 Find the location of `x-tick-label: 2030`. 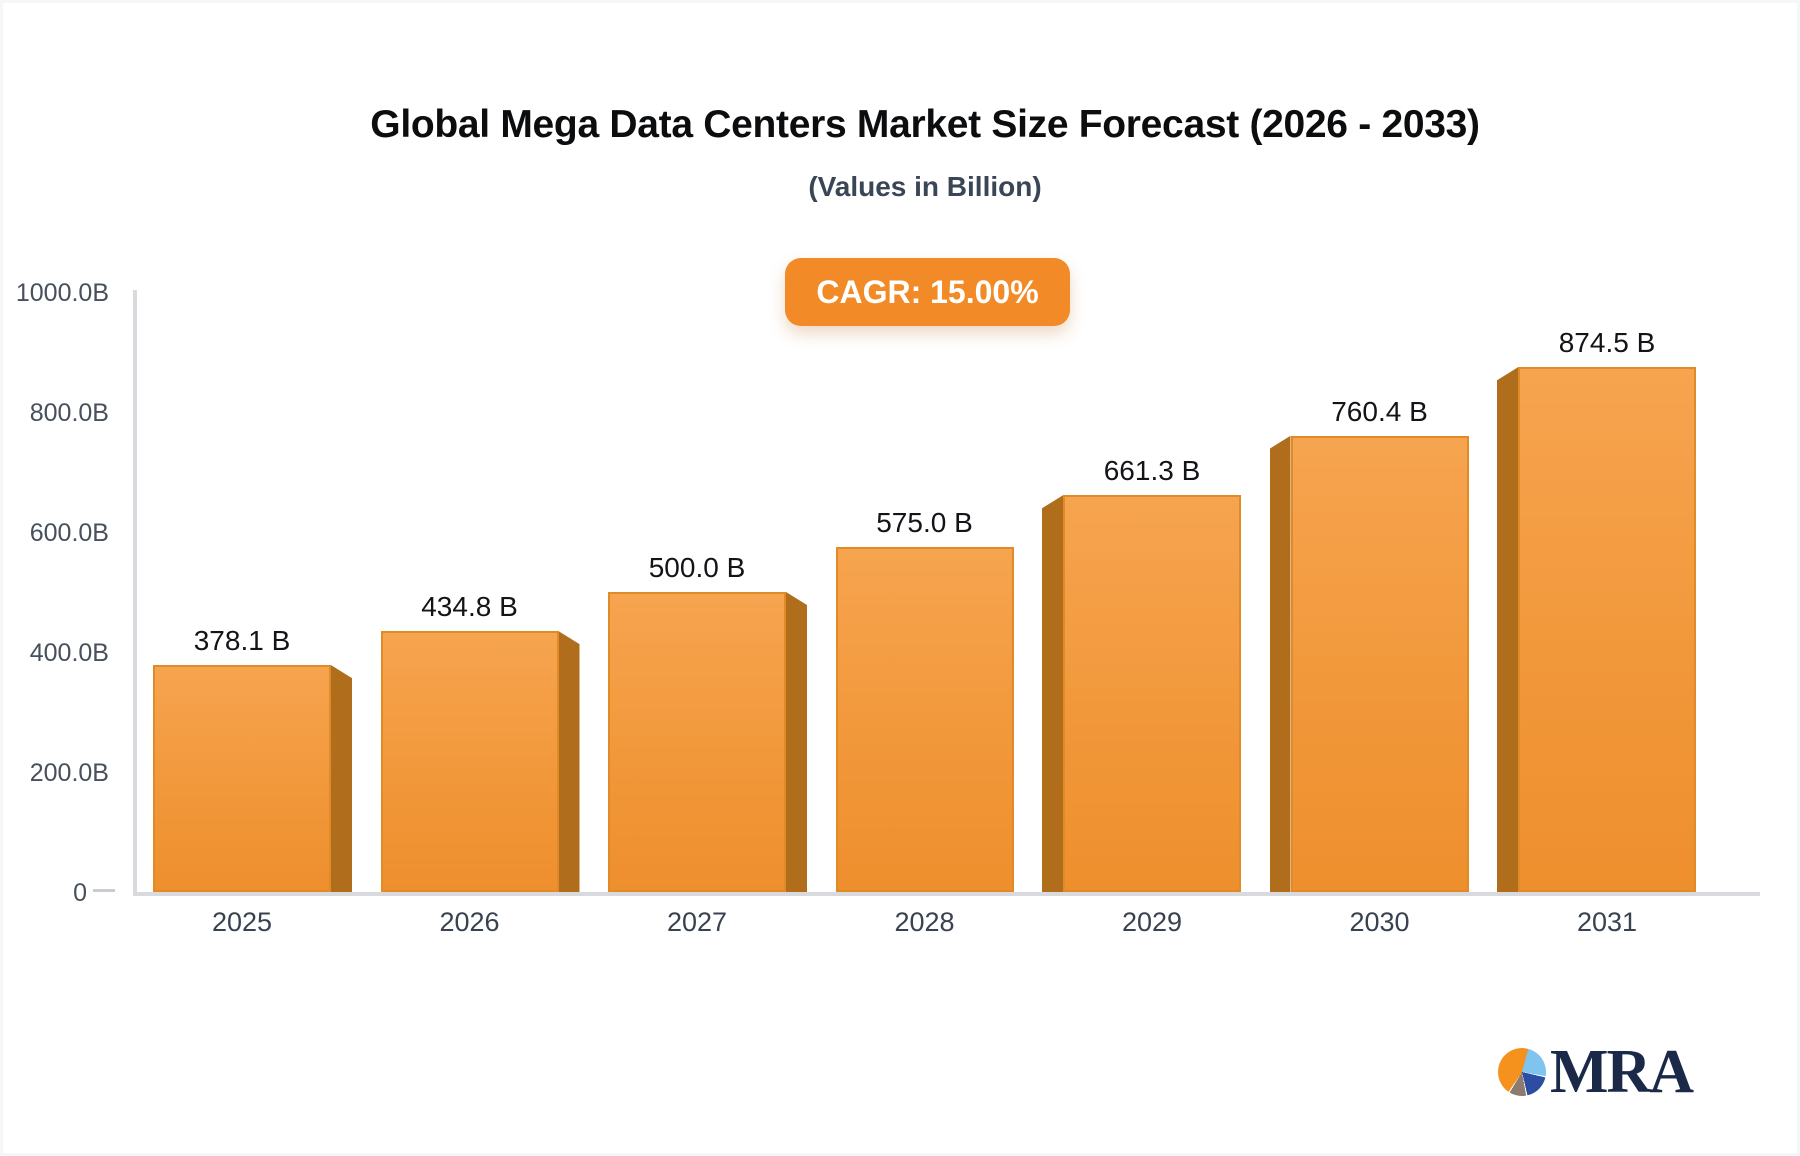

x-tick-label: 2030 is located at coordinates (1379, 922).